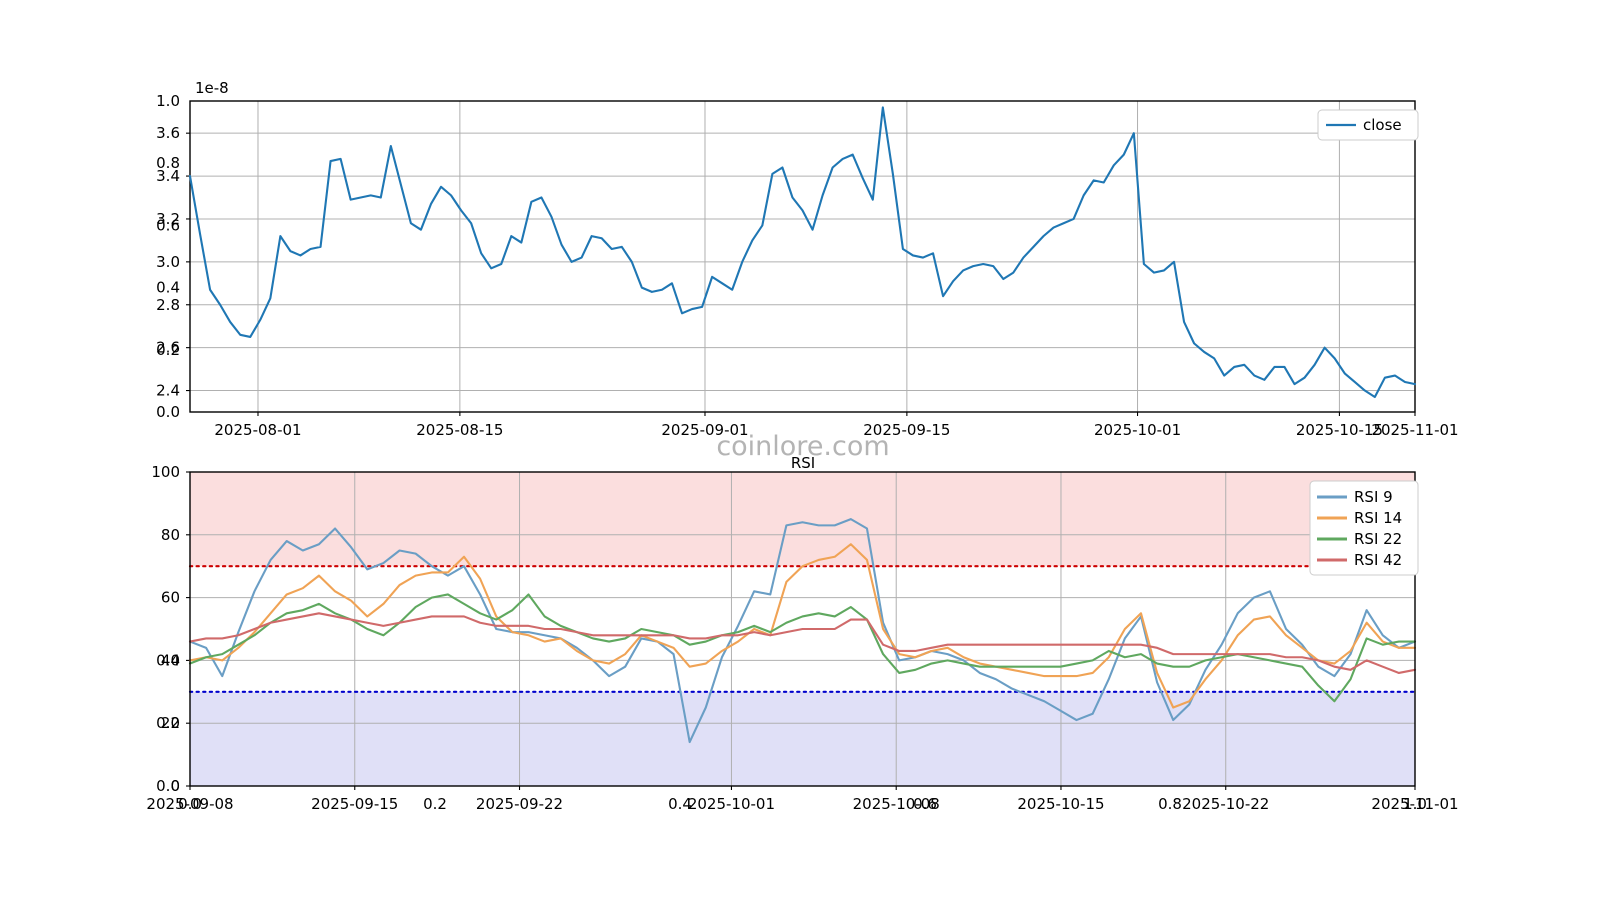  What do you see at coordinates (896, 804) in the screenshot?
I see `rsi-xtick-label: 2025-10-08` at bounding box center [896, 804].